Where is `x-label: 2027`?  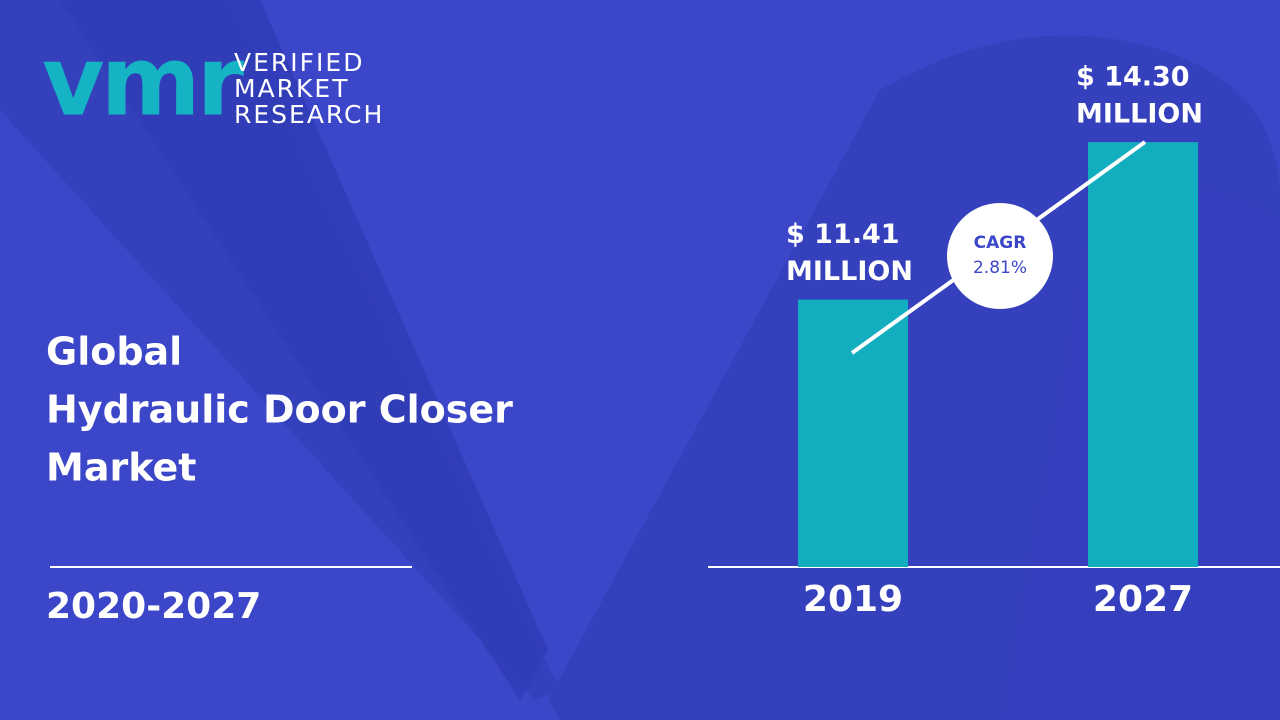
x-label: 2027 is located at coordinates (1143, 599).